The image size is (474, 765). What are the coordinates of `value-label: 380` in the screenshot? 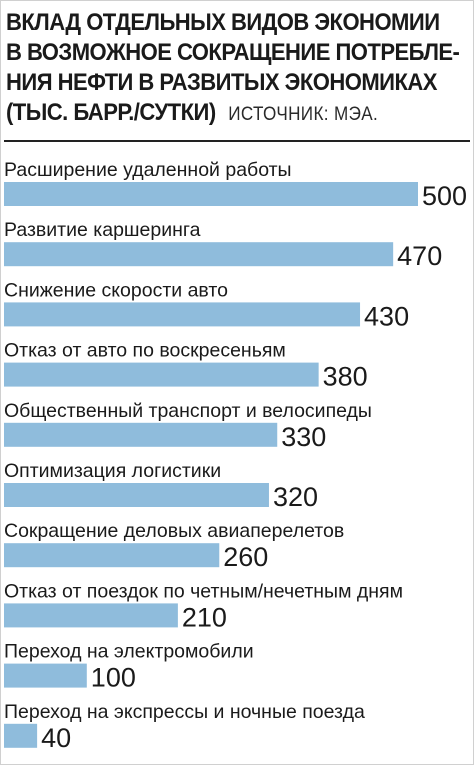 It's located at (345, 377).